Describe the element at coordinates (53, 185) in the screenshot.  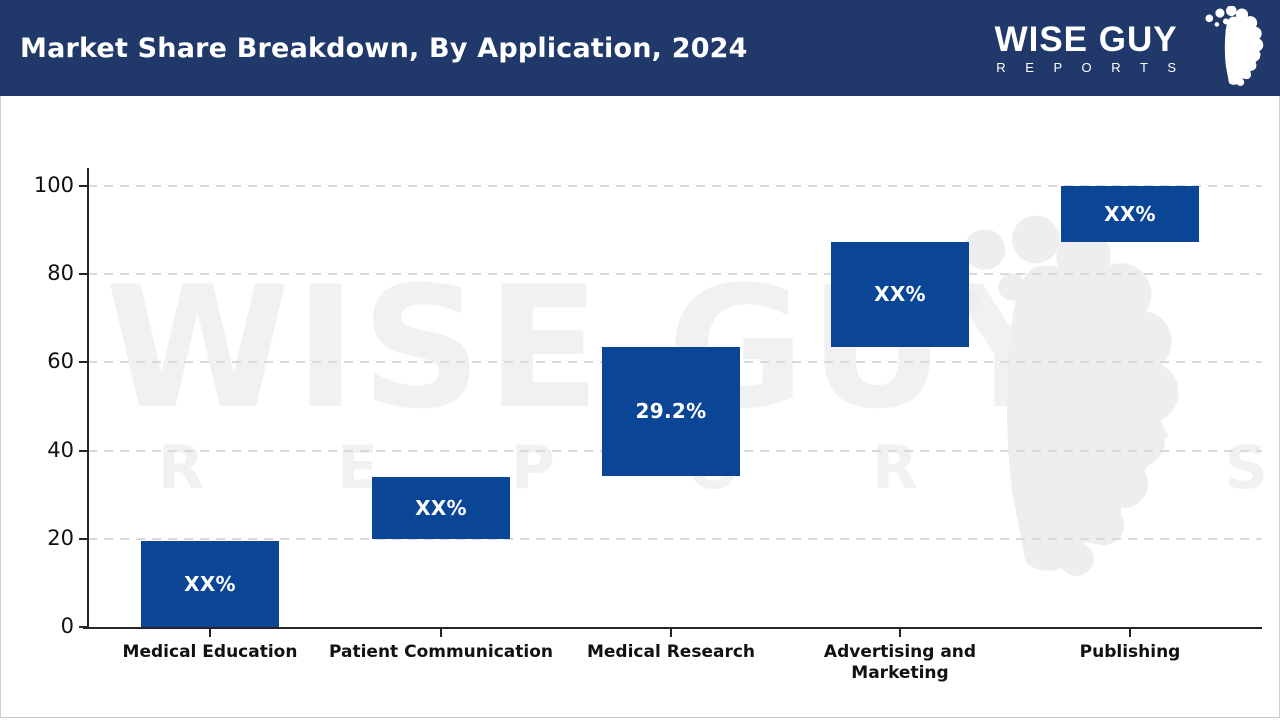
I see `y-tick-label-100: 100` at that location.